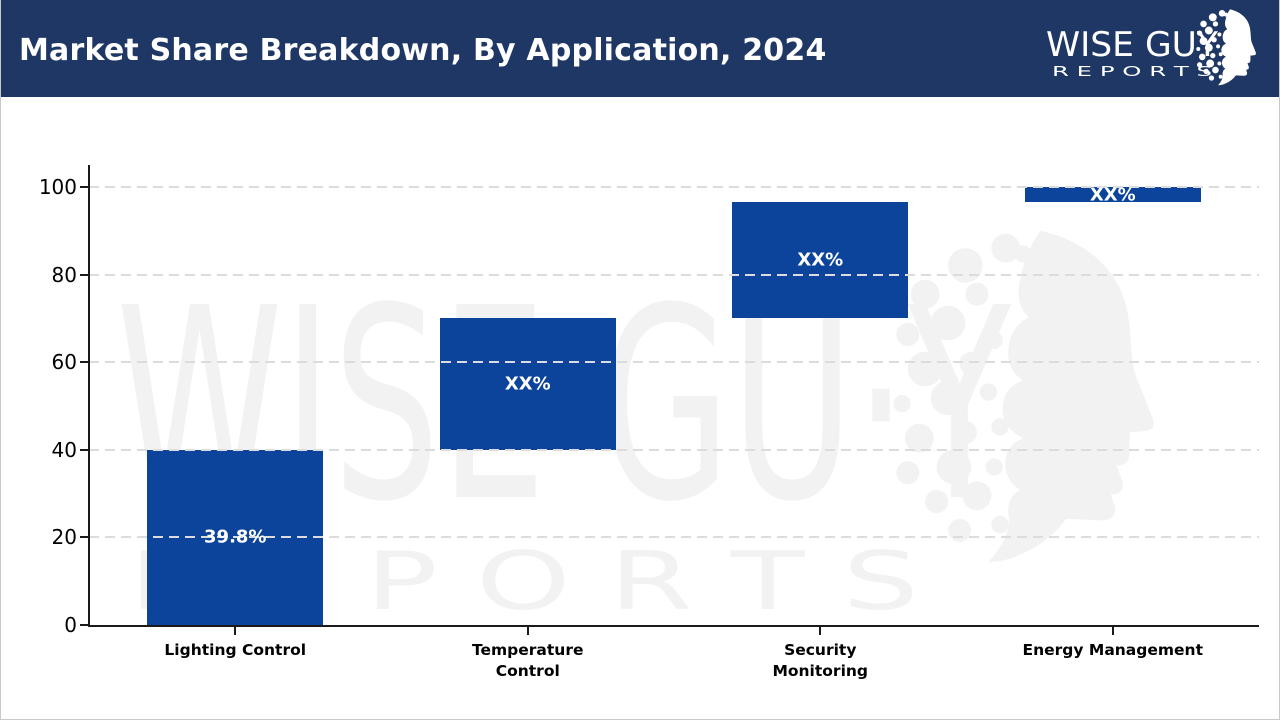 Image resolution: width=1280 pixels, height=720 pixels. Describe the element at coordinates (820, 660) in the screenshot. I see `category-label: Security Monitoring` at that location.